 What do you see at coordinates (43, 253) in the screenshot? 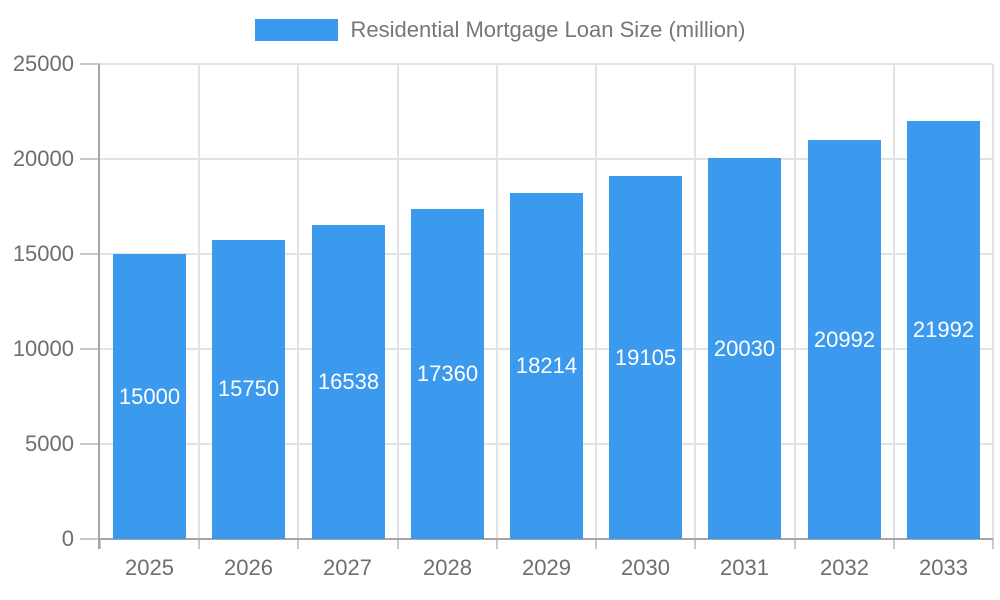
I see `y-axis-tick-label: 15000` at bounding box center [43, 253].